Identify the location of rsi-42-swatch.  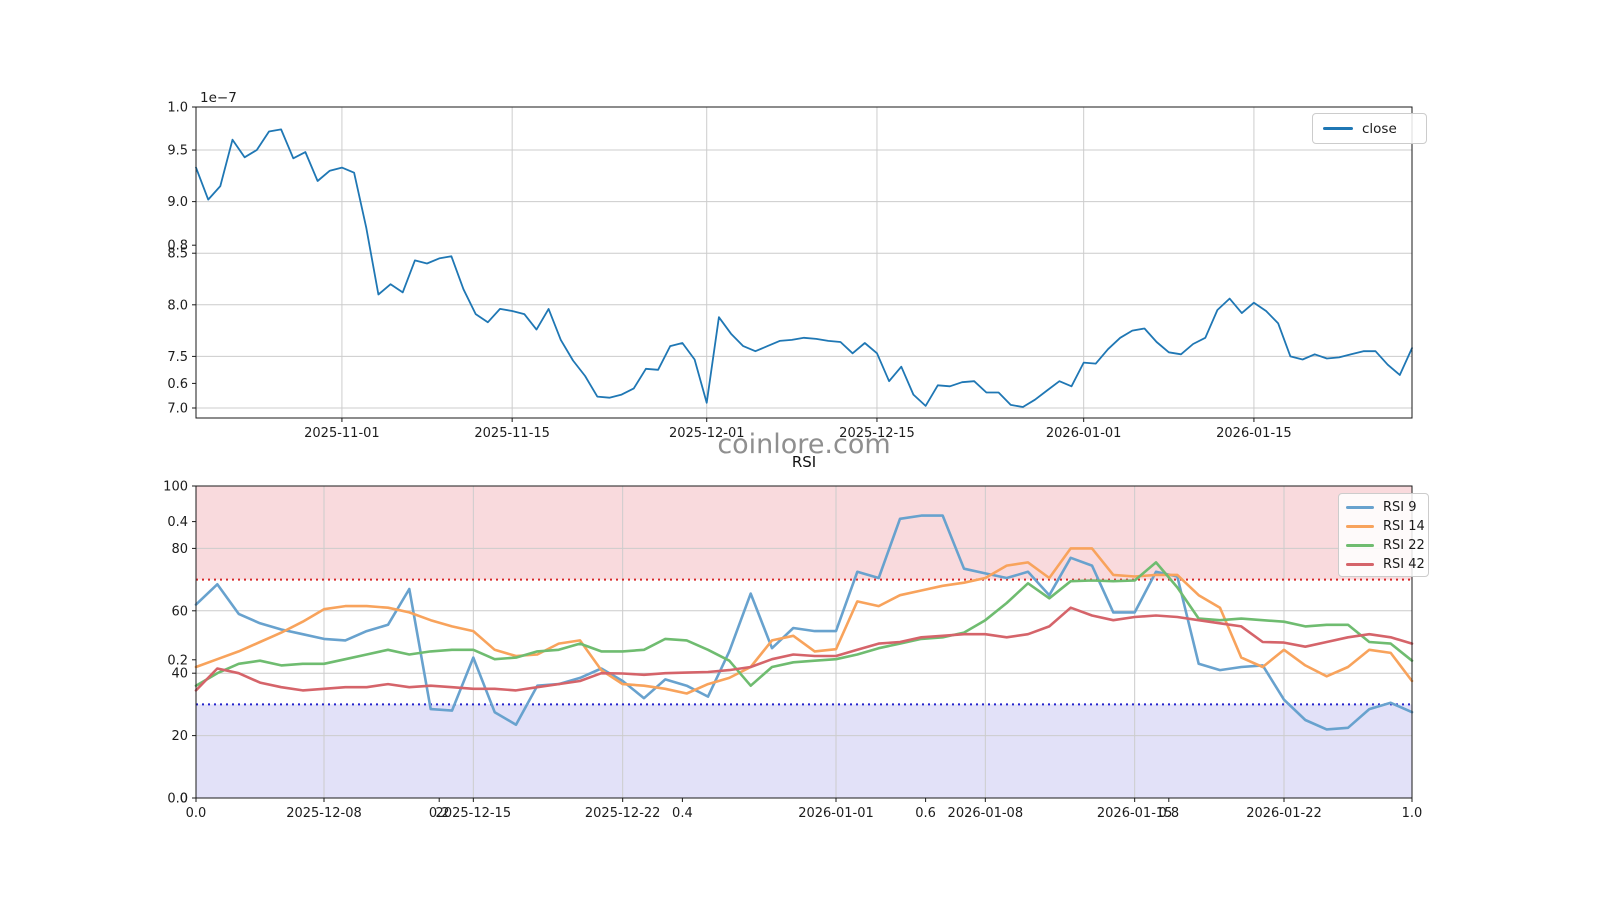
(1360, 564).